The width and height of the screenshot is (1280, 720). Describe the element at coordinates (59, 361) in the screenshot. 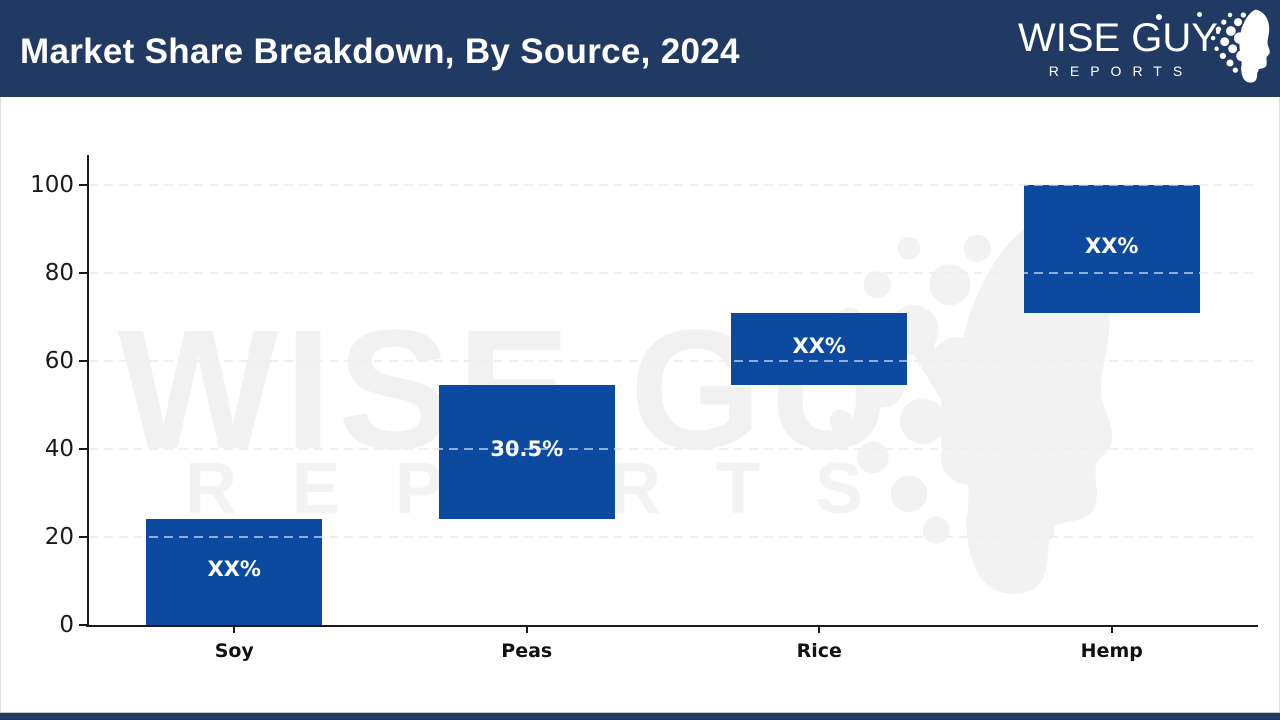

I see `y-tick-label-60: 60` at that location.